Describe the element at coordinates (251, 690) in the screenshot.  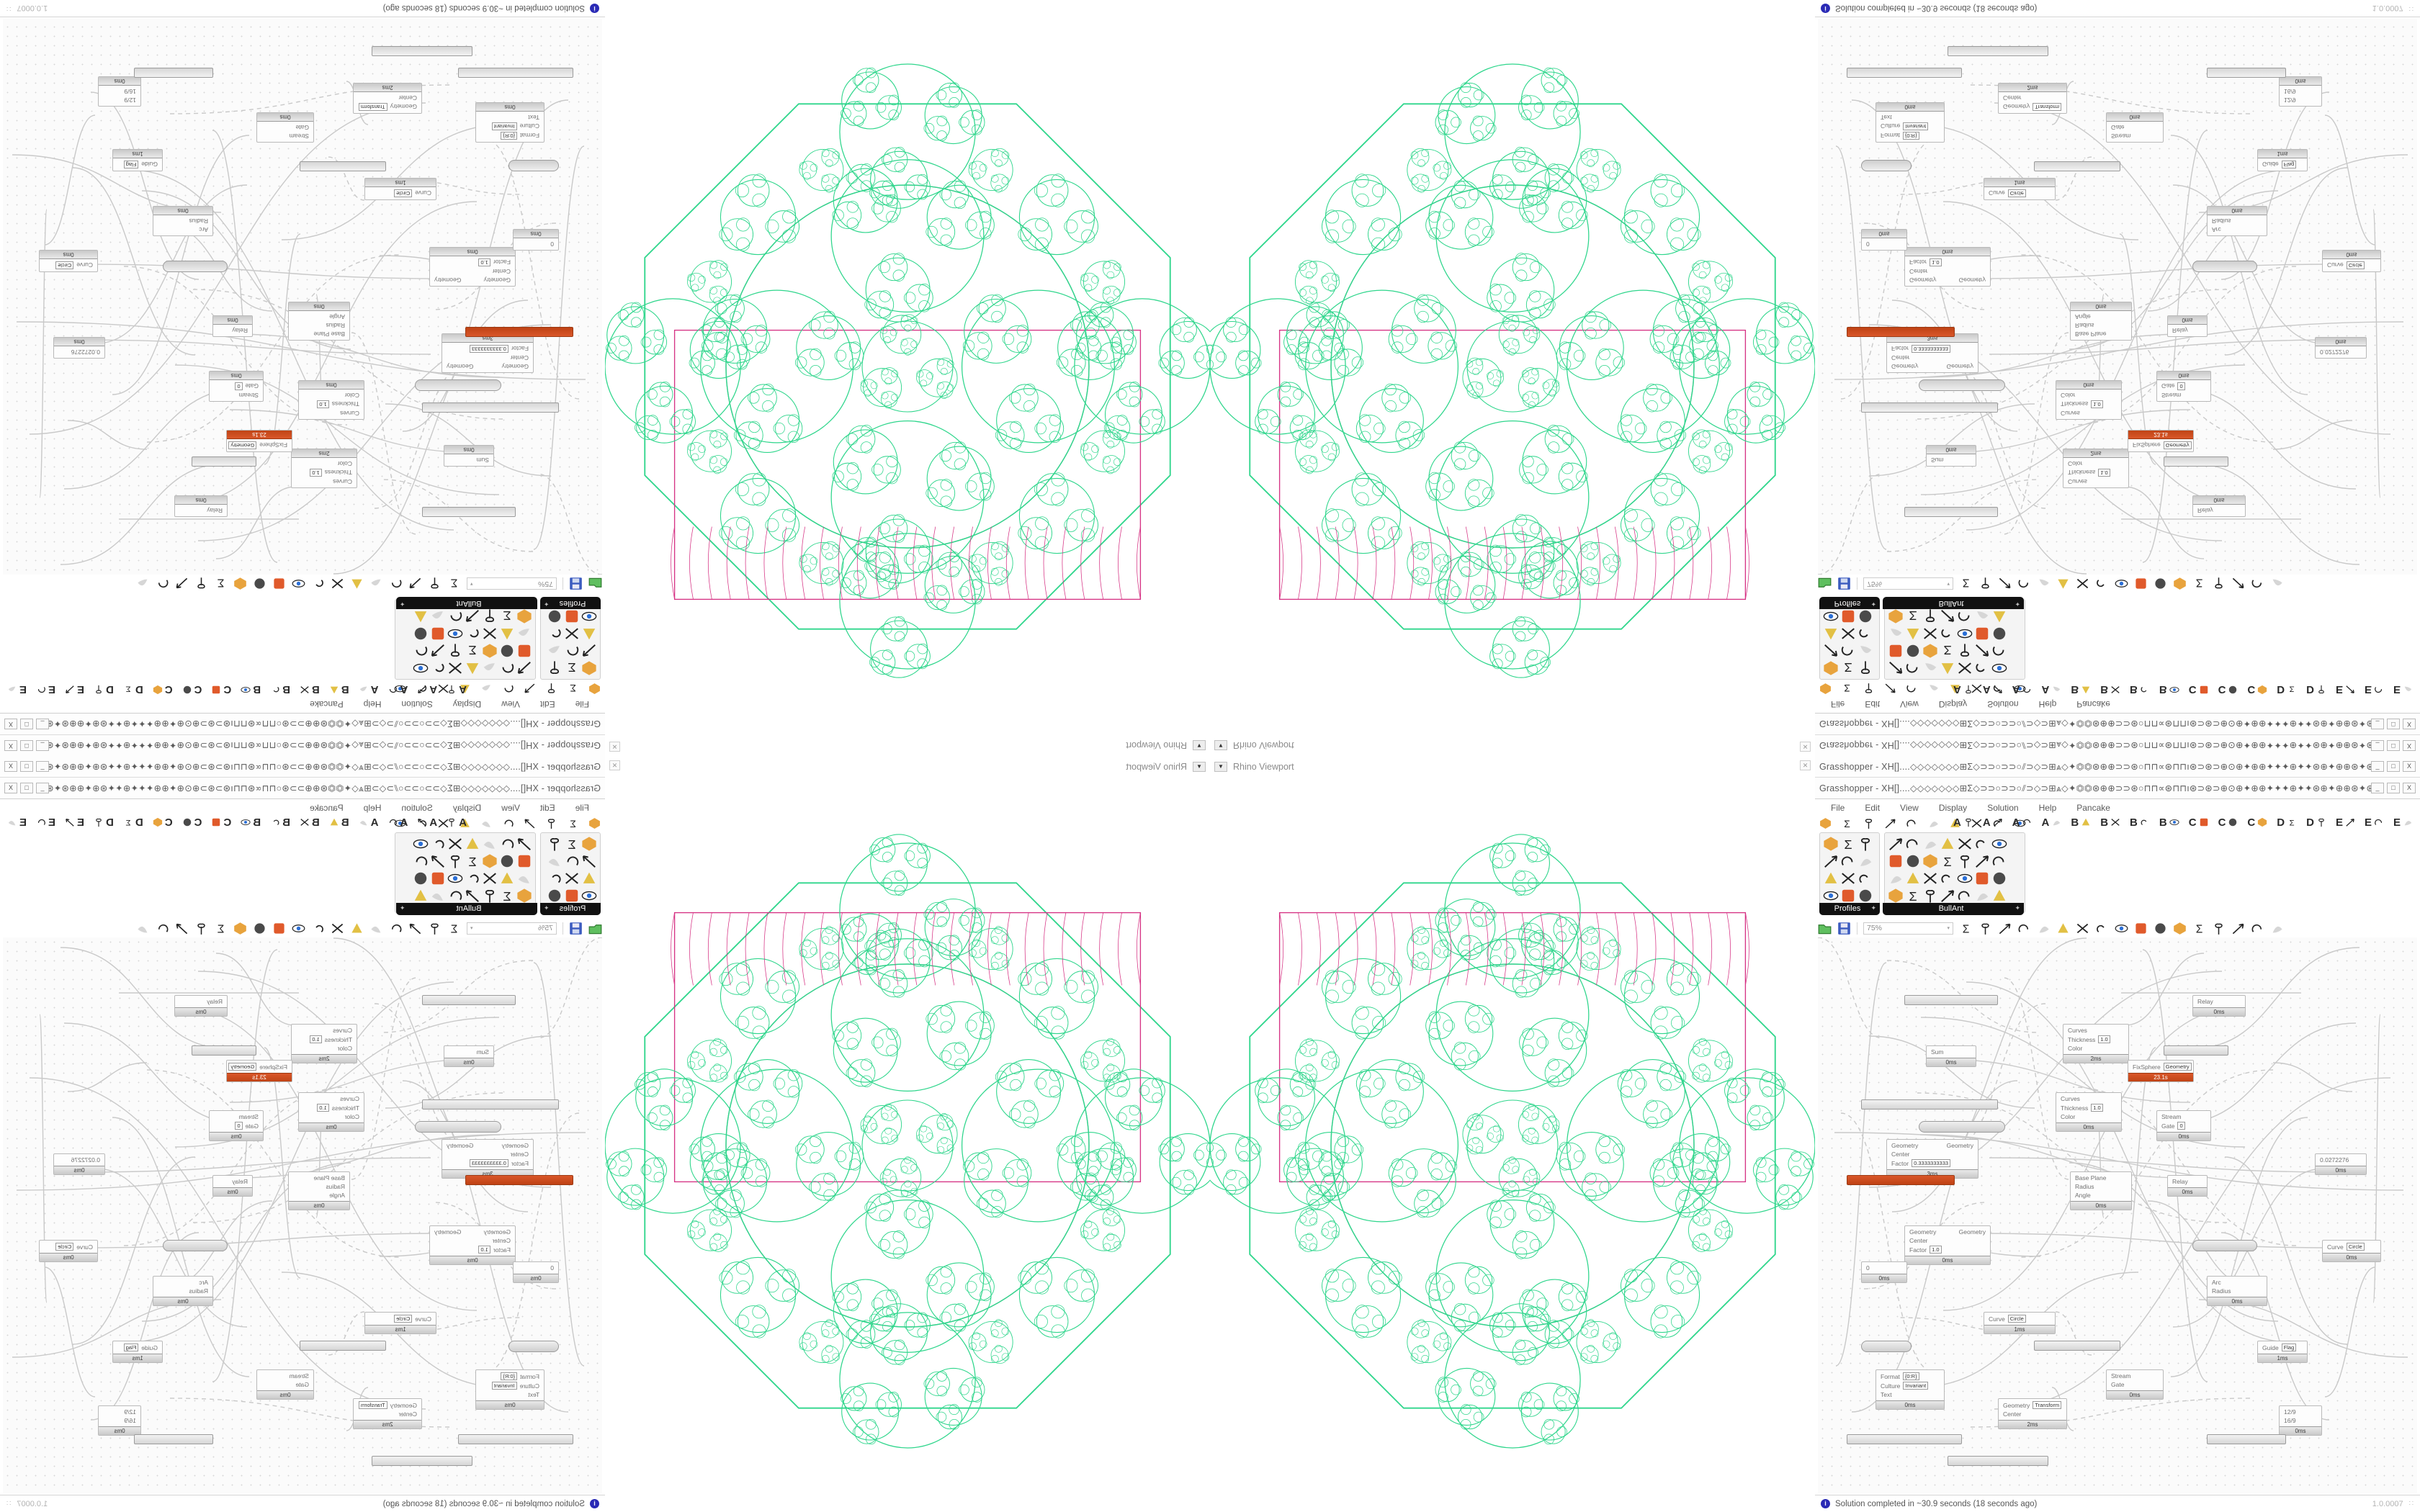
I see `ribbon-tab-intersect-icon: B` at that location.